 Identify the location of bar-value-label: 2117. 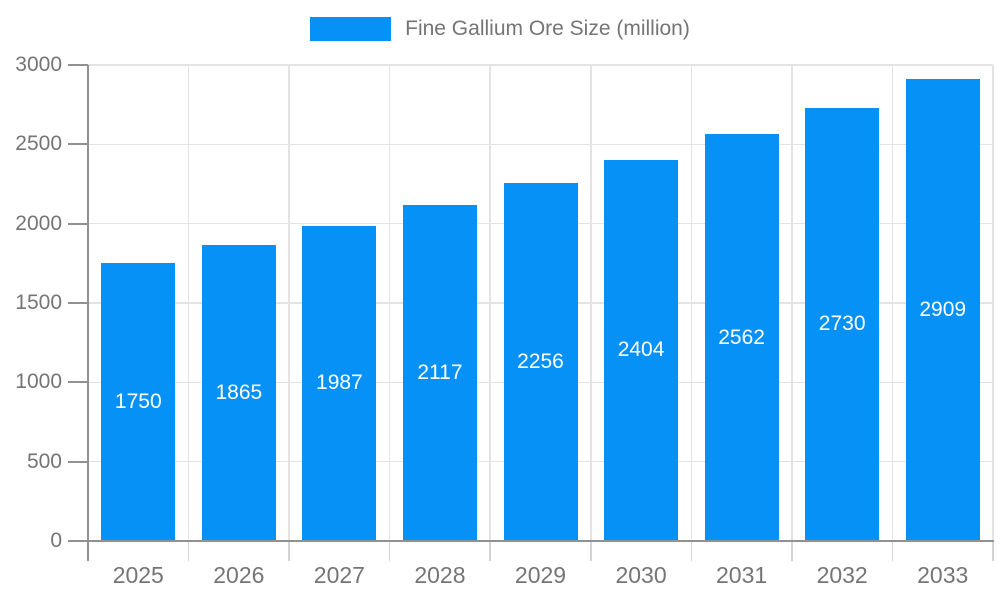
(440, 373).